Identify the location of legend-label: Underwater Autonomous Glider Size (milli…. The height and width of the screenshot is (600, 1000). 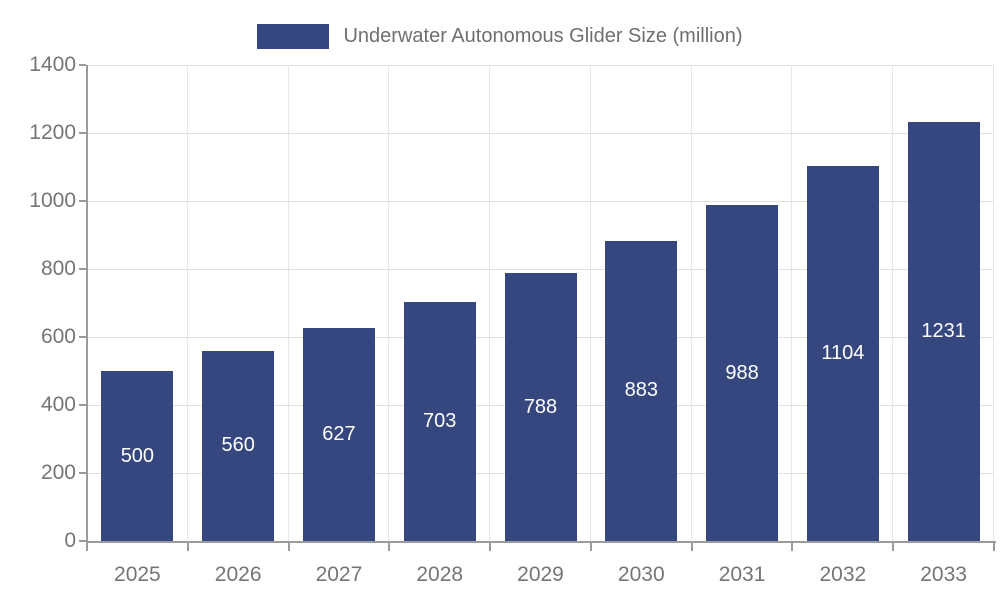
(543, 35).